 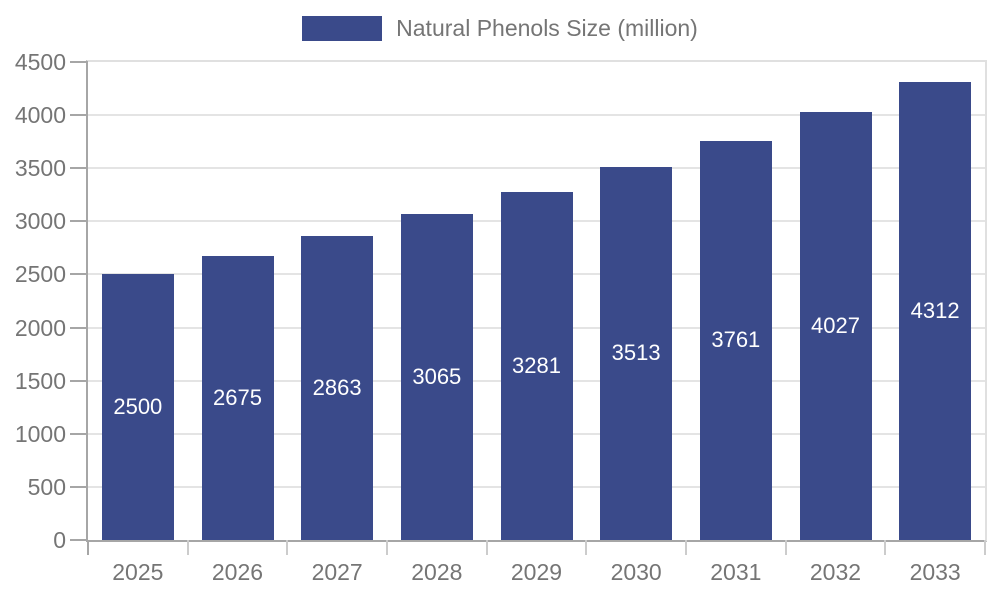 I want to click on x-axis-tick-label: 2029, so click(x=536, y=572).